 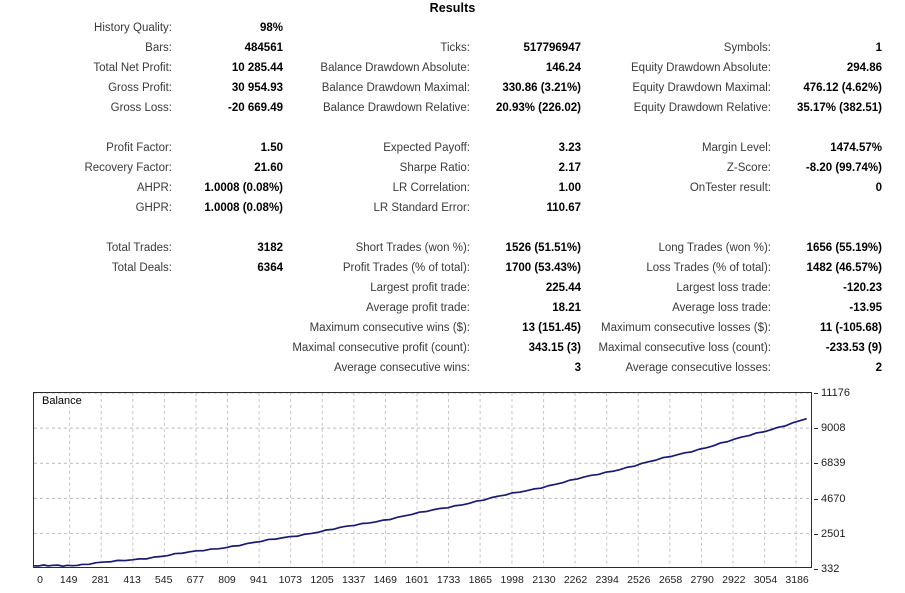 I want to click on stat-value: 21.60, so click(x=268, y=168).